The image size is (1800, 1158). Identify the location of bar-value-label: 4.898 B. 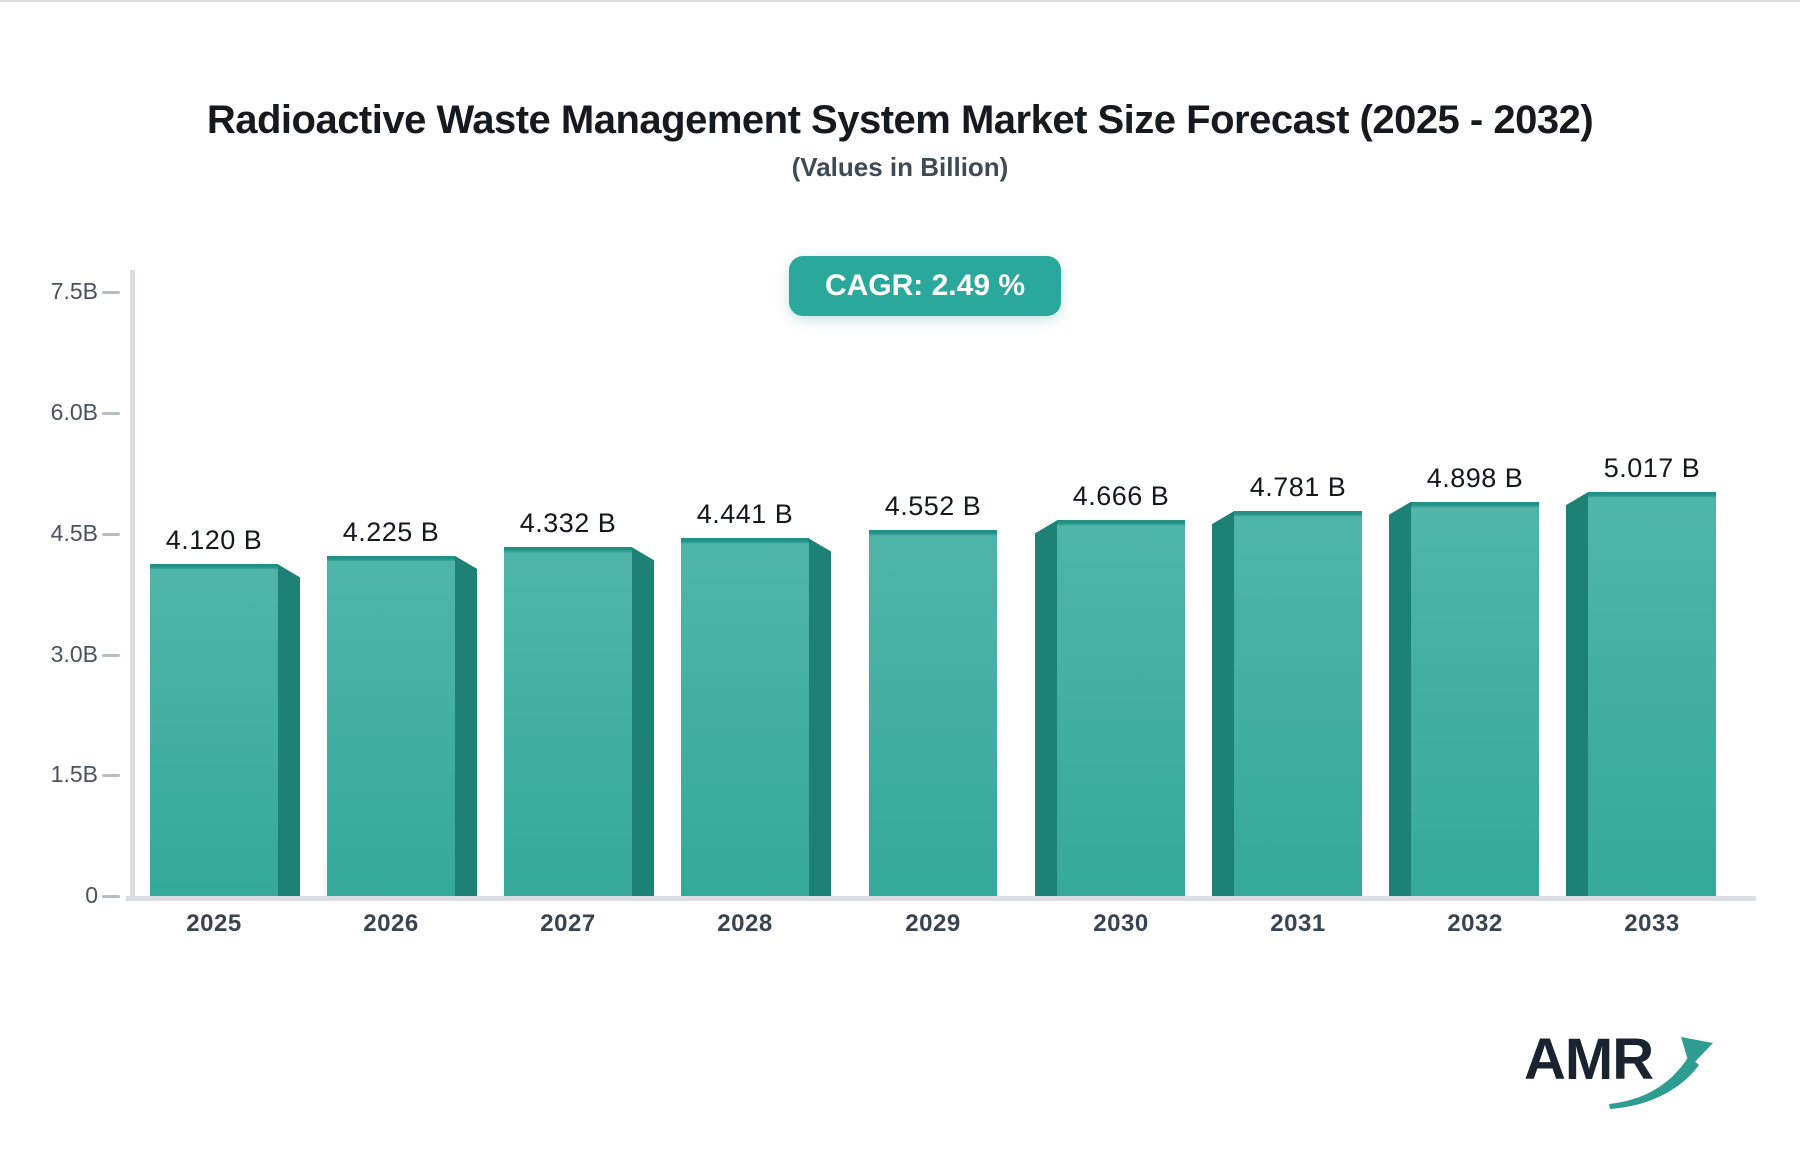
(1475, 477).